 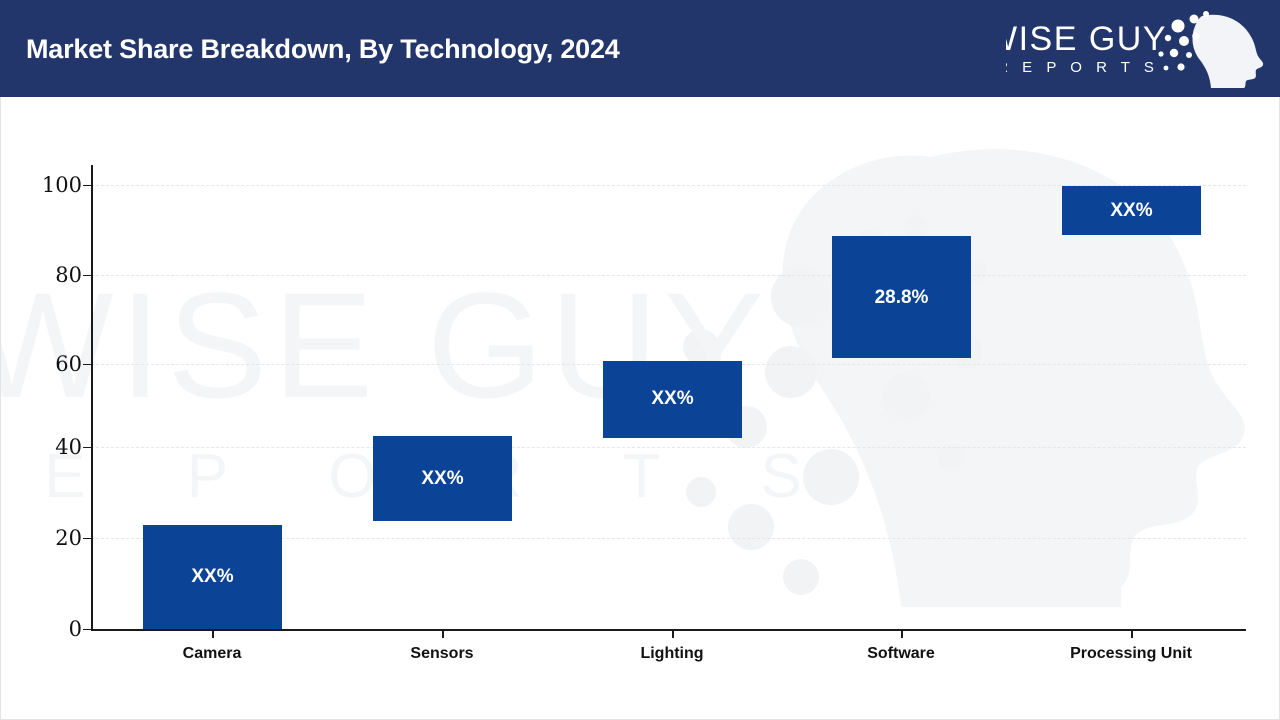 I want to click on wise-guy-reports-logo: WISE GUY R E P O R T S, so click(x=1140, y=49).